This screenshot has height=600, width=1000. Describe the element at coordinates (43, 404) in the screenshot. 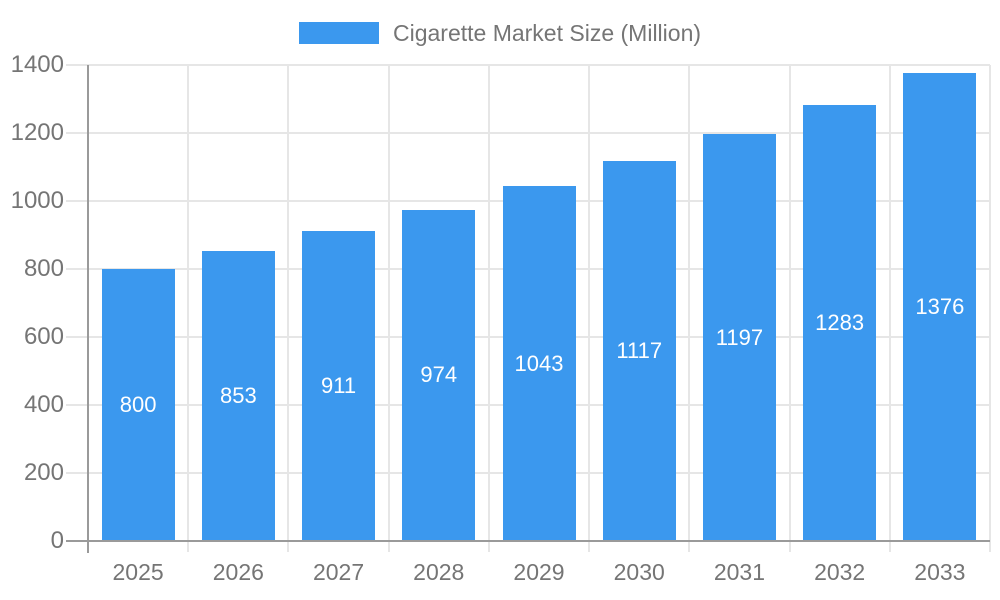

I see `y-tick-label: 400` at that location.